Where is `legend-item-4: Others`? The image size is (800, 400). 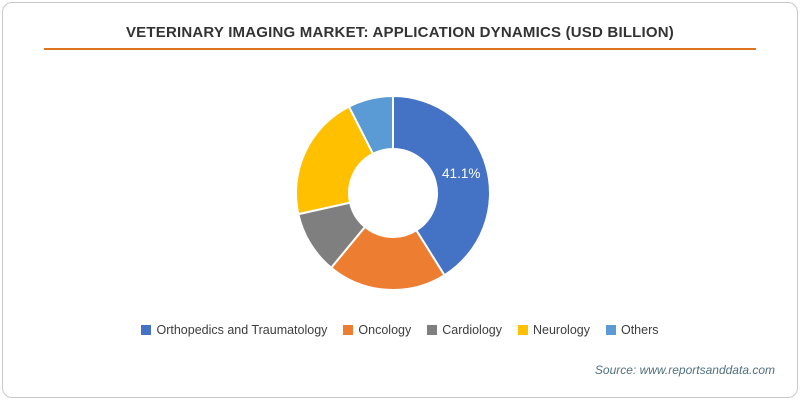
legend-item-4: Others is located at coordinates (632, 330).